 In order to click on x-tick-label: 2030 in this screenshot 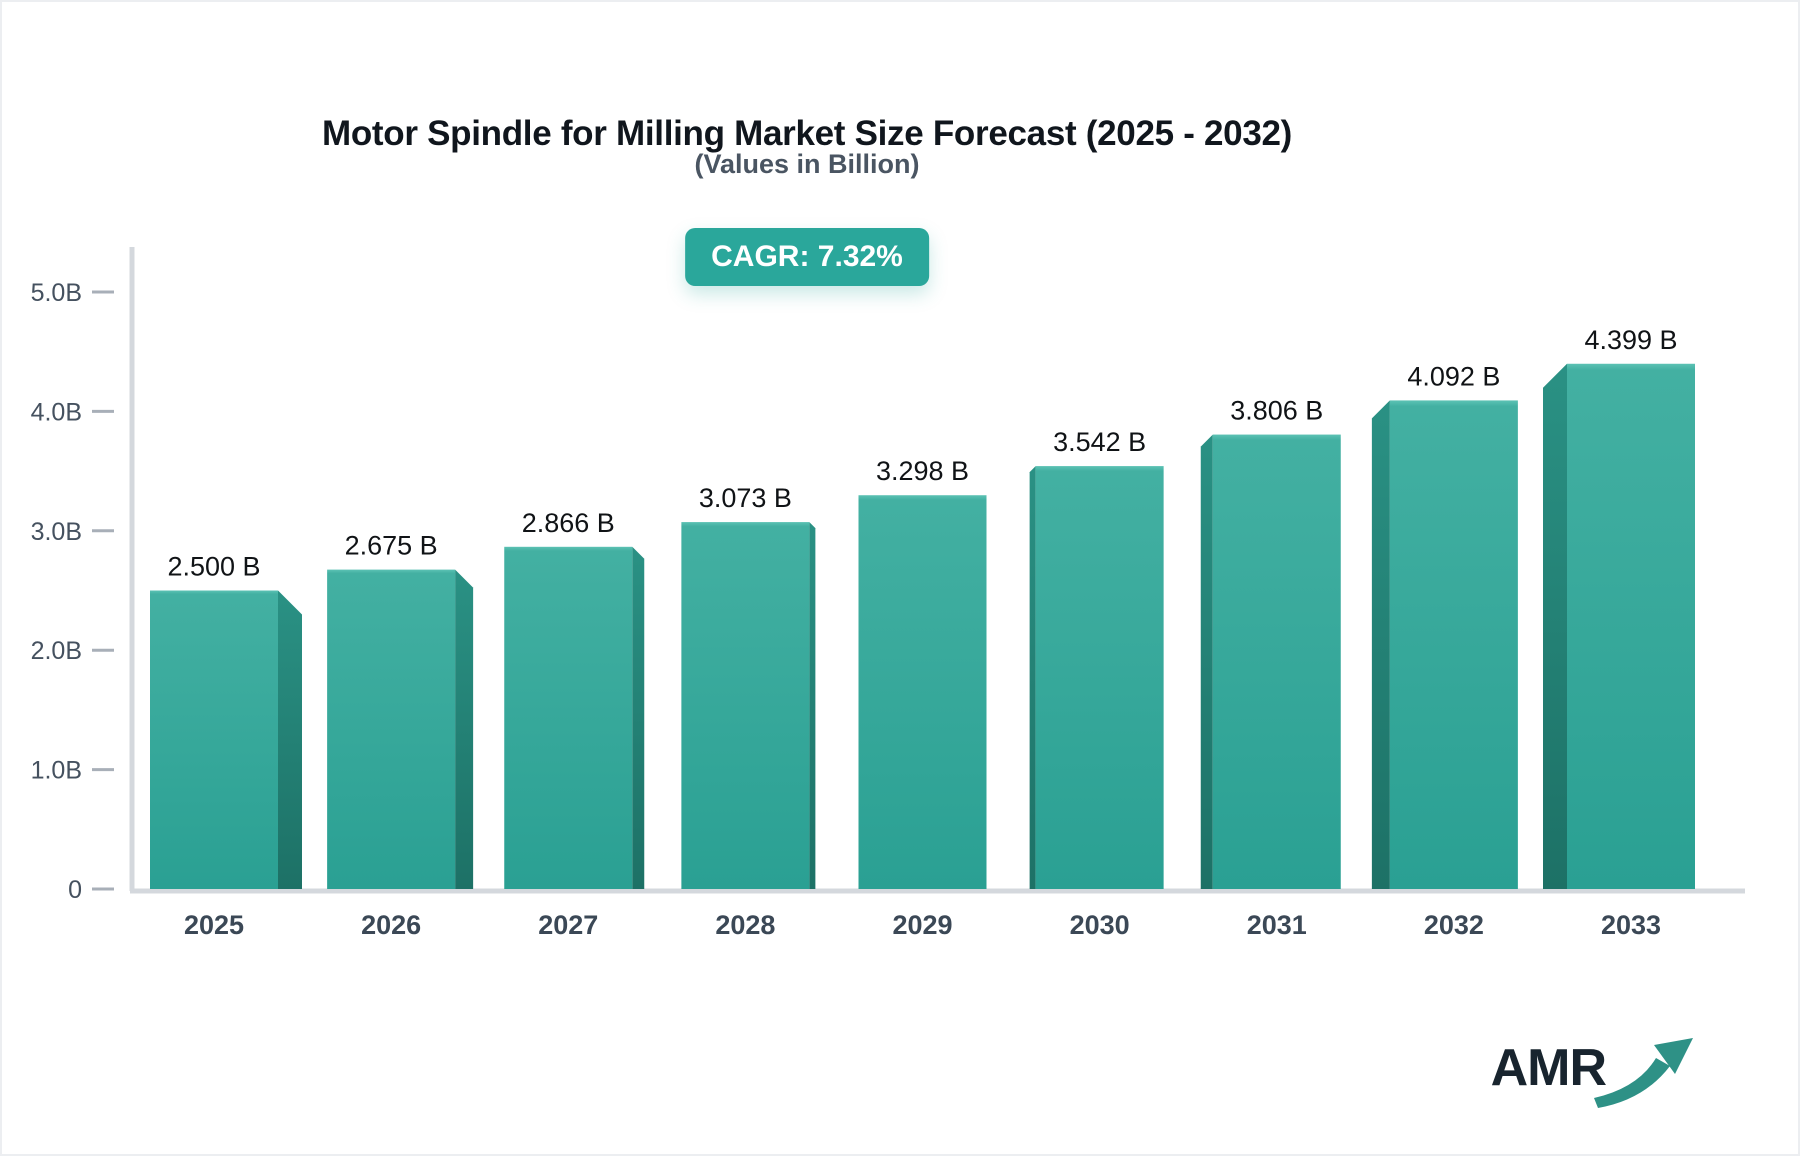, I will do `click(1100, 925)`.